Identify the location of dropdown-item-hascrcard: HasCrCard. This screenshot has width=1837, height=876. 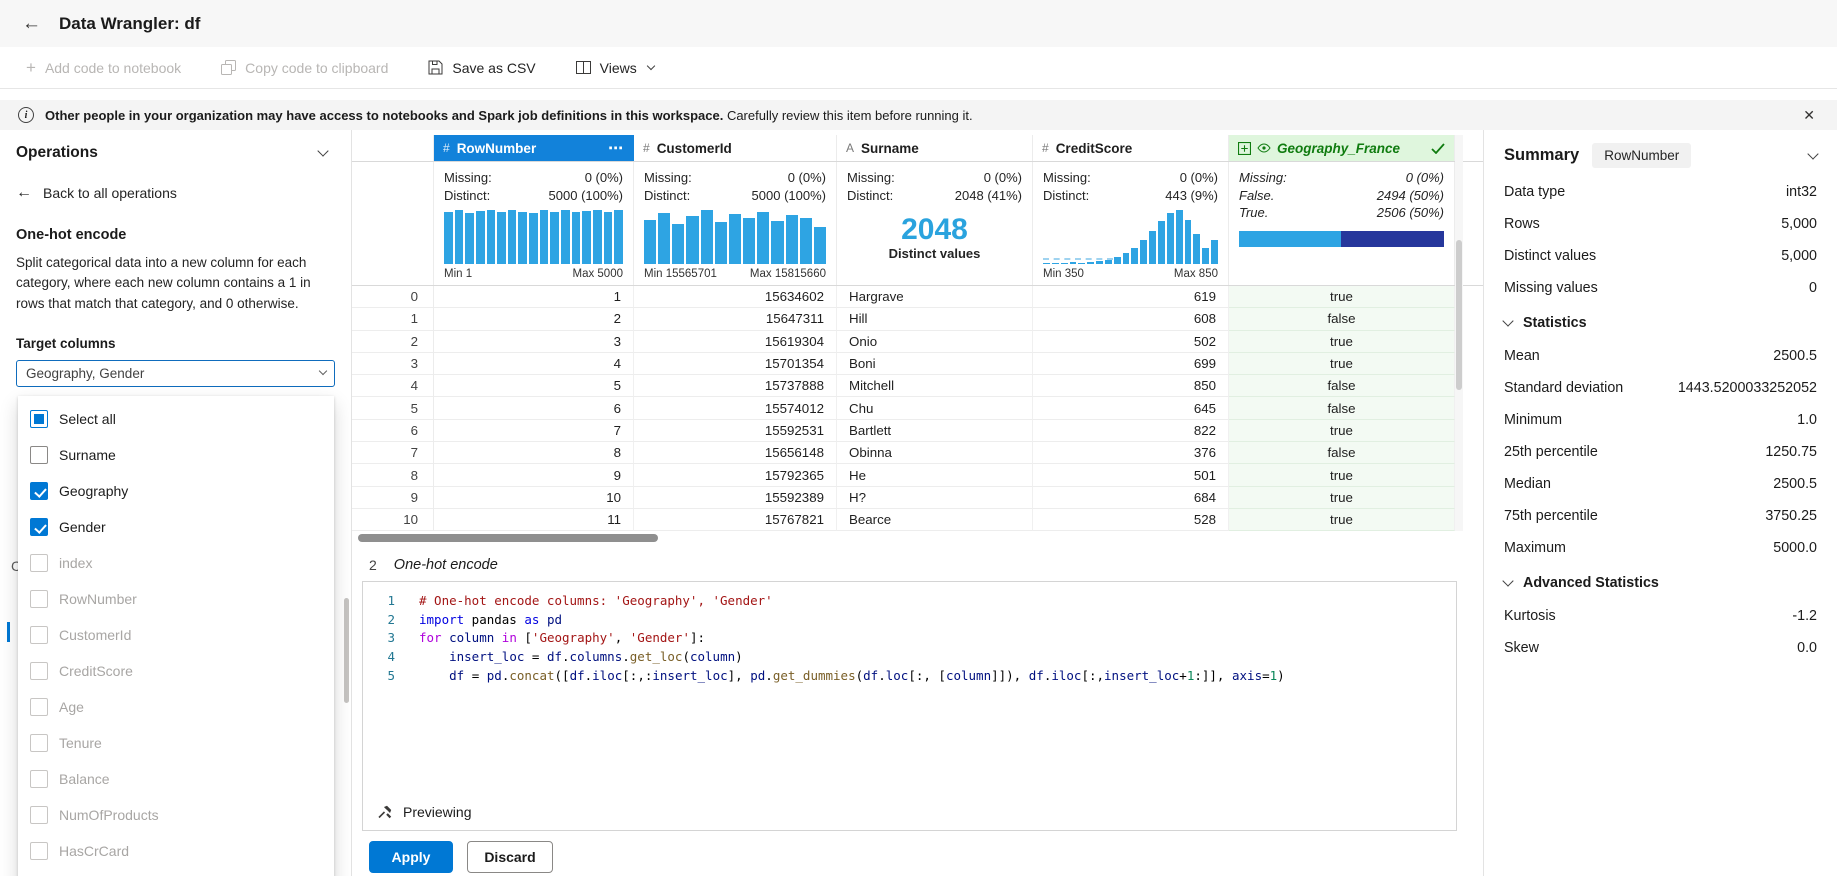
(176, 851).